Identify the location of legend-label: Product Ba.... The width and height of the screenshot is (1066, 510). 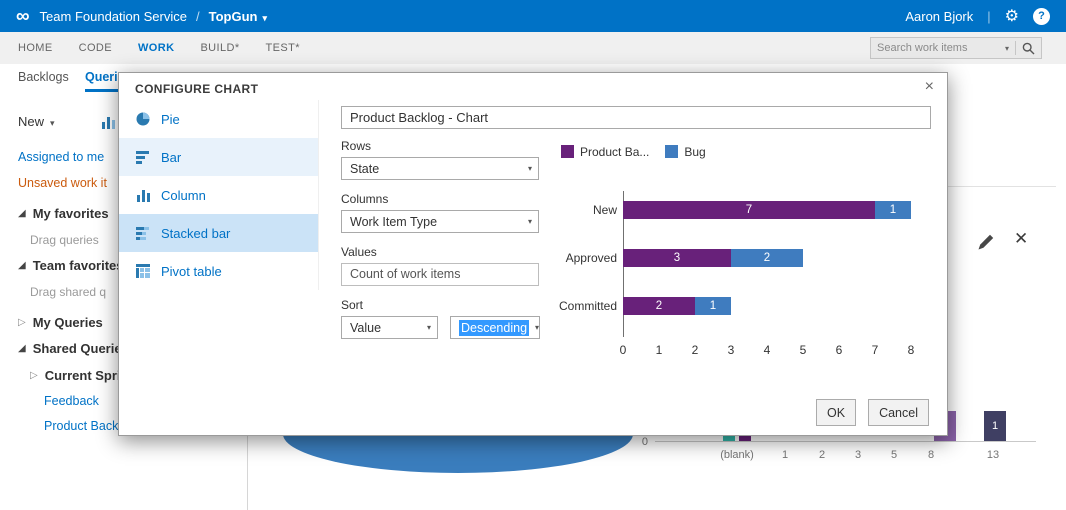
(615, 152).